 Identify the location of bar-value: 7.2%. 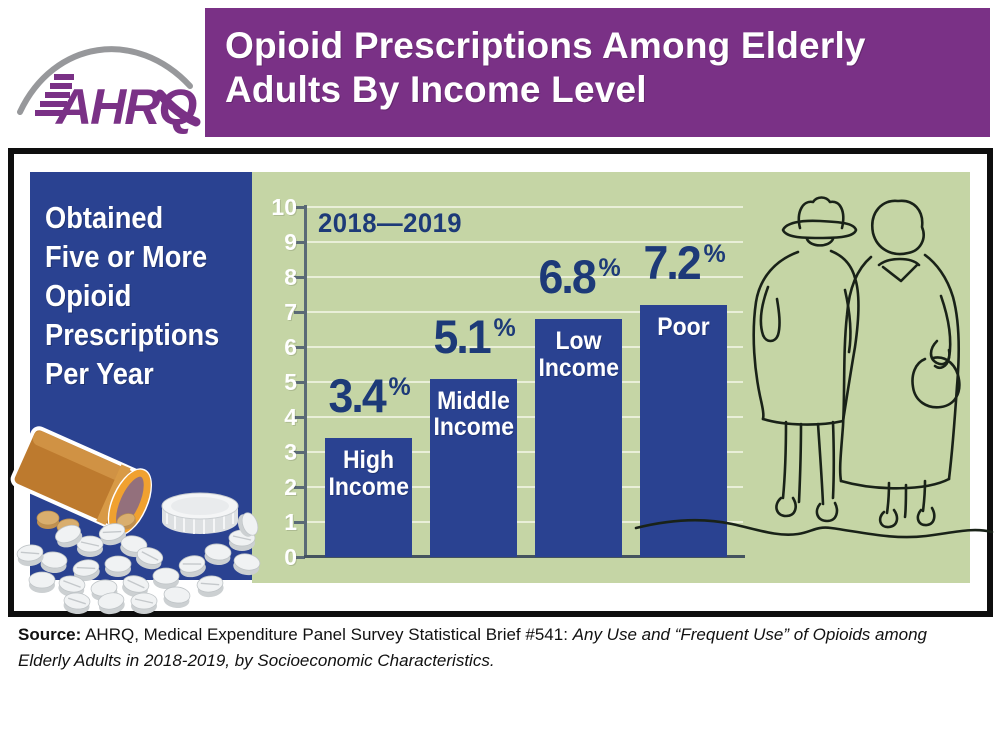
(684, 262).